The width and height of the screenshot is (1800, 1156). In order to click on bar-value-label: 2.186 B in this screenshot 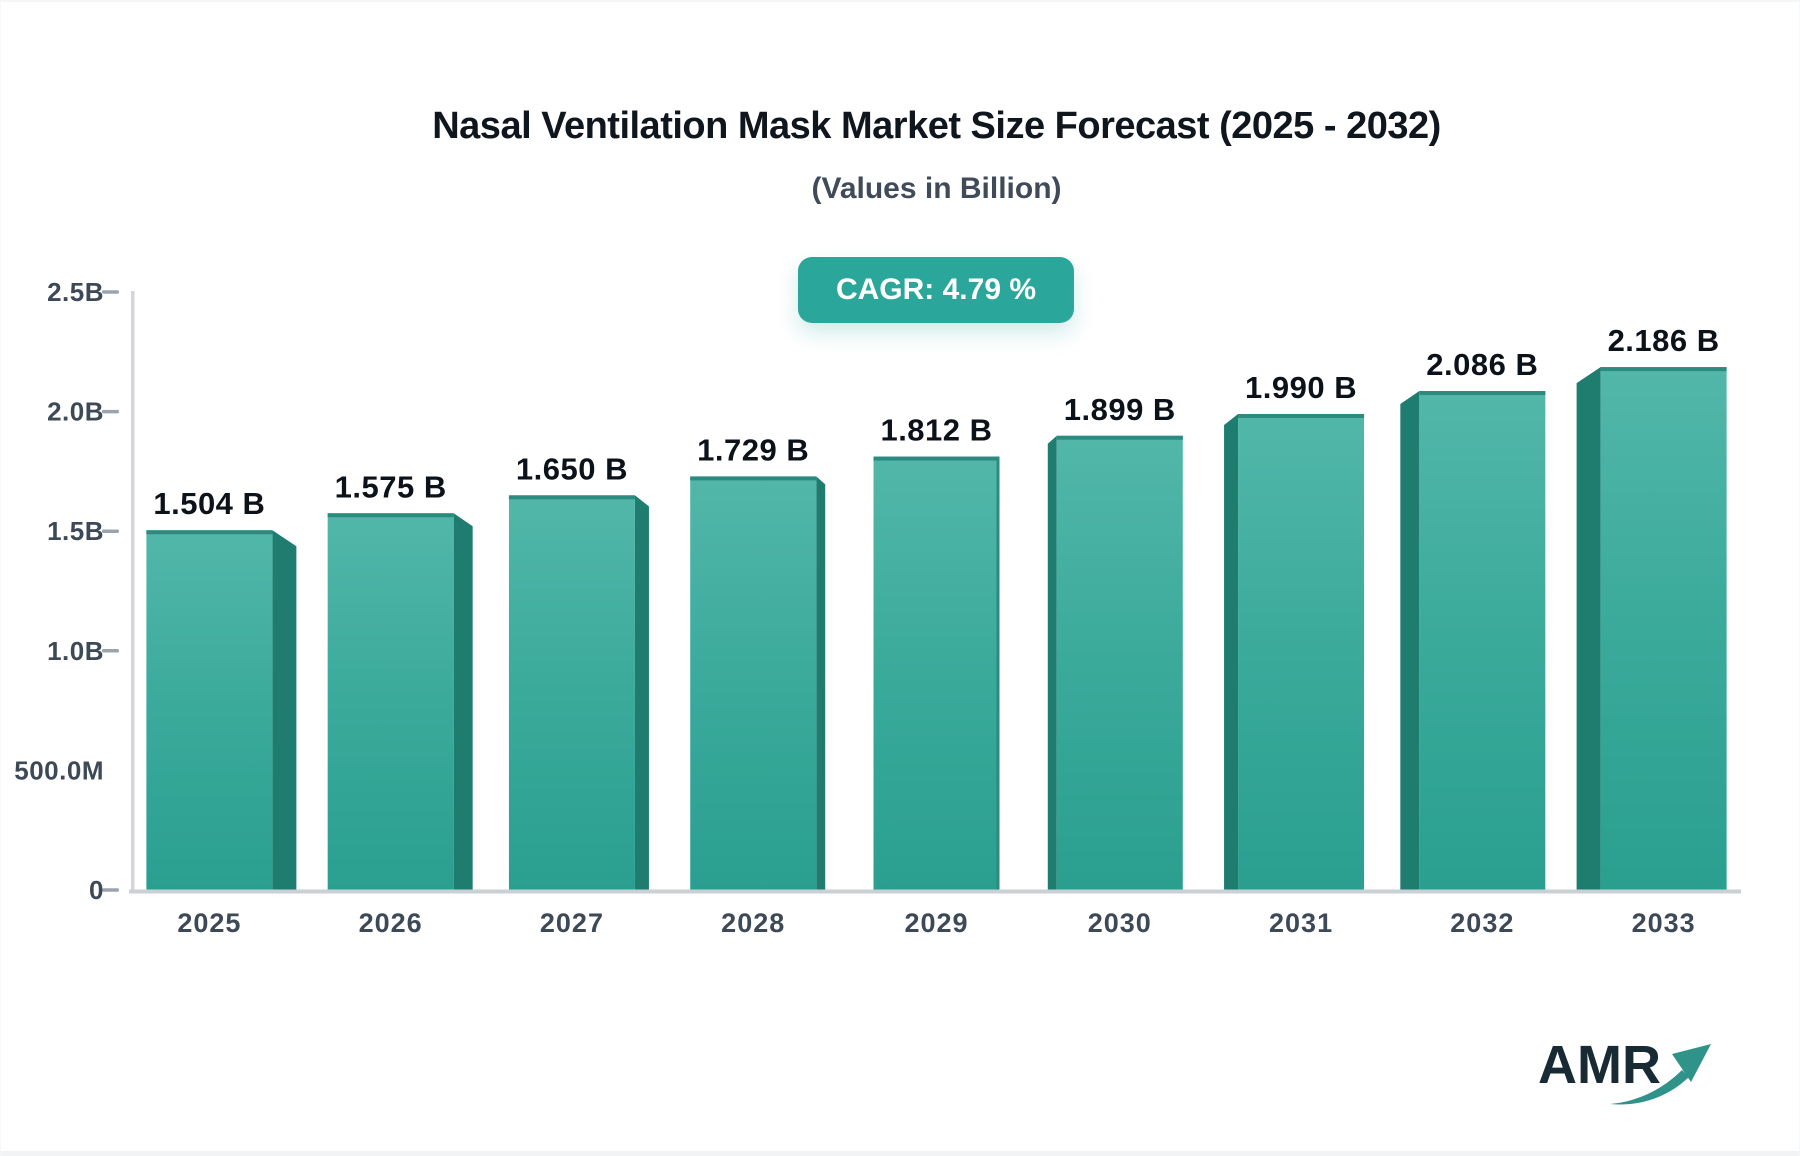, I will do `click(1664, 340)`.